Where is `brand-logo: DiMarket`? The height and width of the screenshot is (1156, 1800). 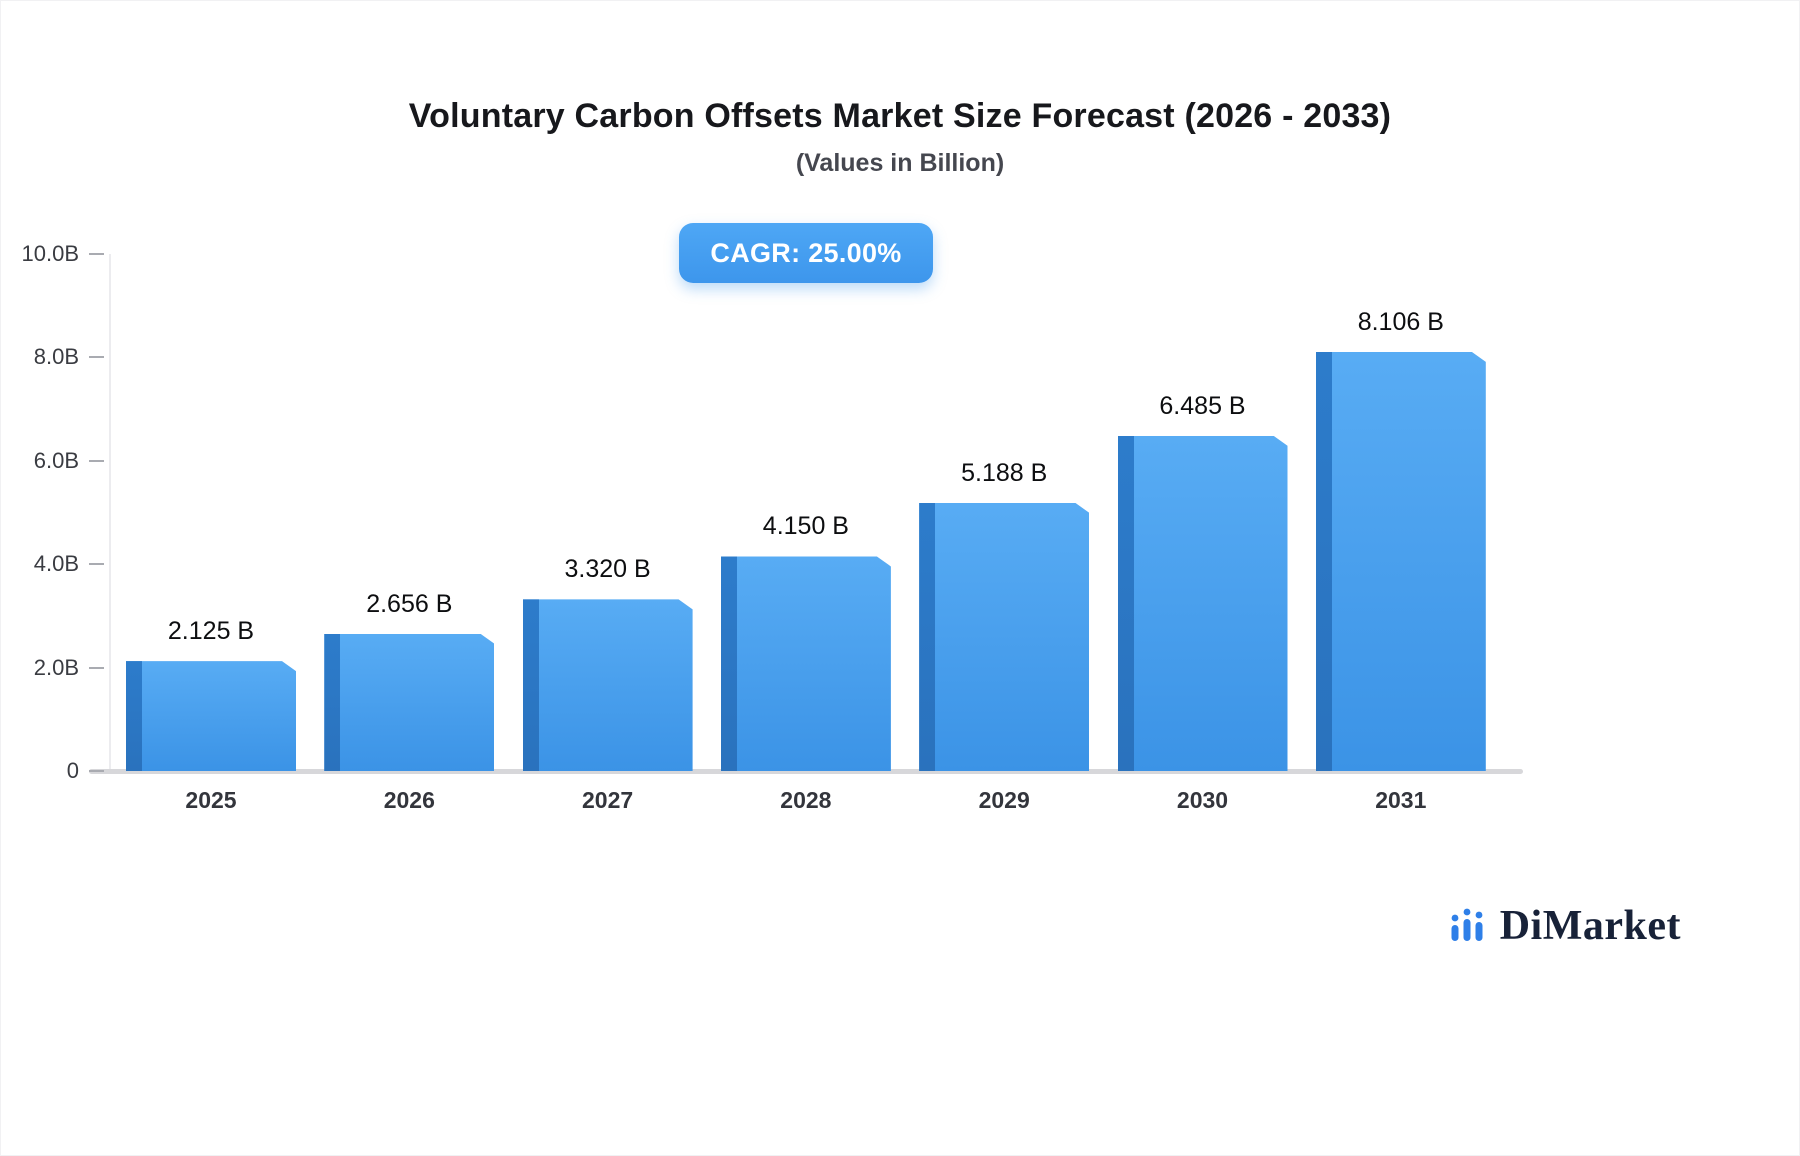 brand-logo: DiMarket is located at coordinates (1563, 925).